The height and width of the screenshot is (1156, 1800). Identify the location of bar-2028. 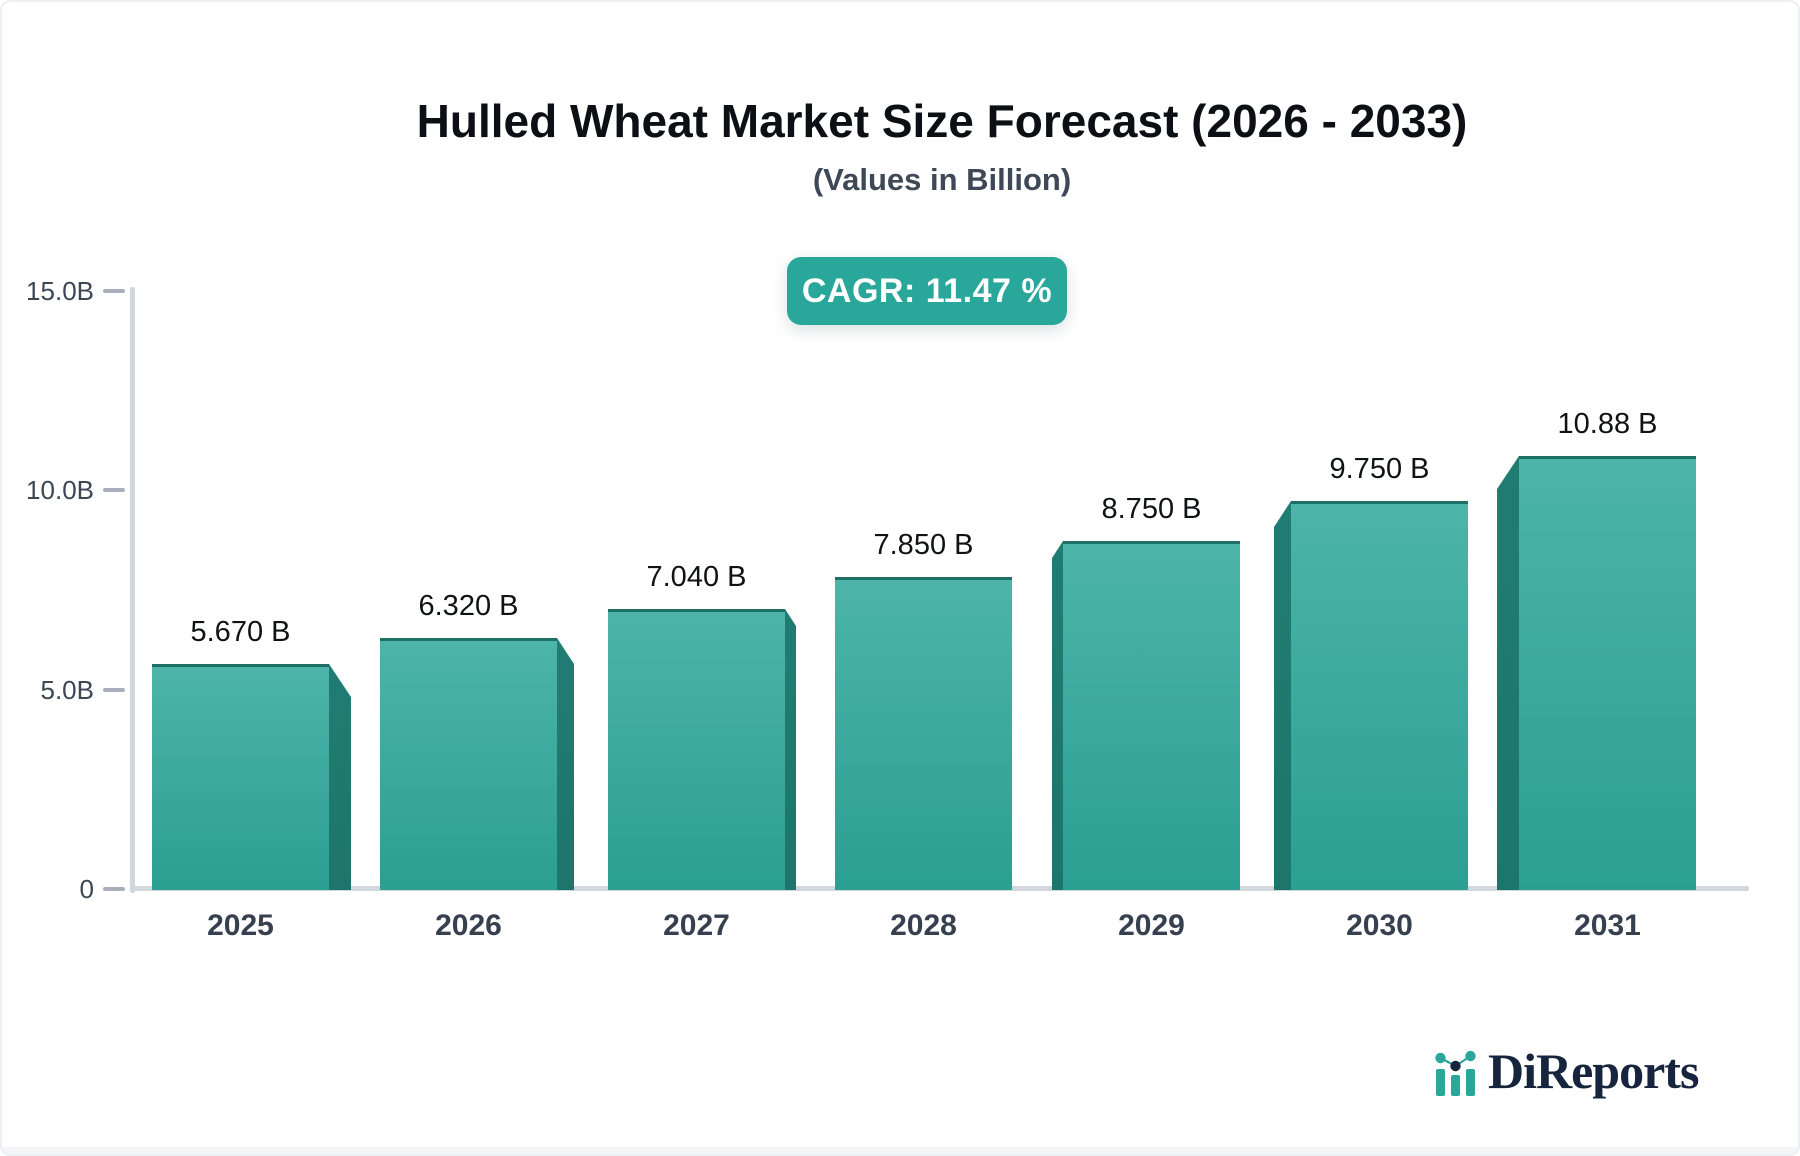
(923, 733).